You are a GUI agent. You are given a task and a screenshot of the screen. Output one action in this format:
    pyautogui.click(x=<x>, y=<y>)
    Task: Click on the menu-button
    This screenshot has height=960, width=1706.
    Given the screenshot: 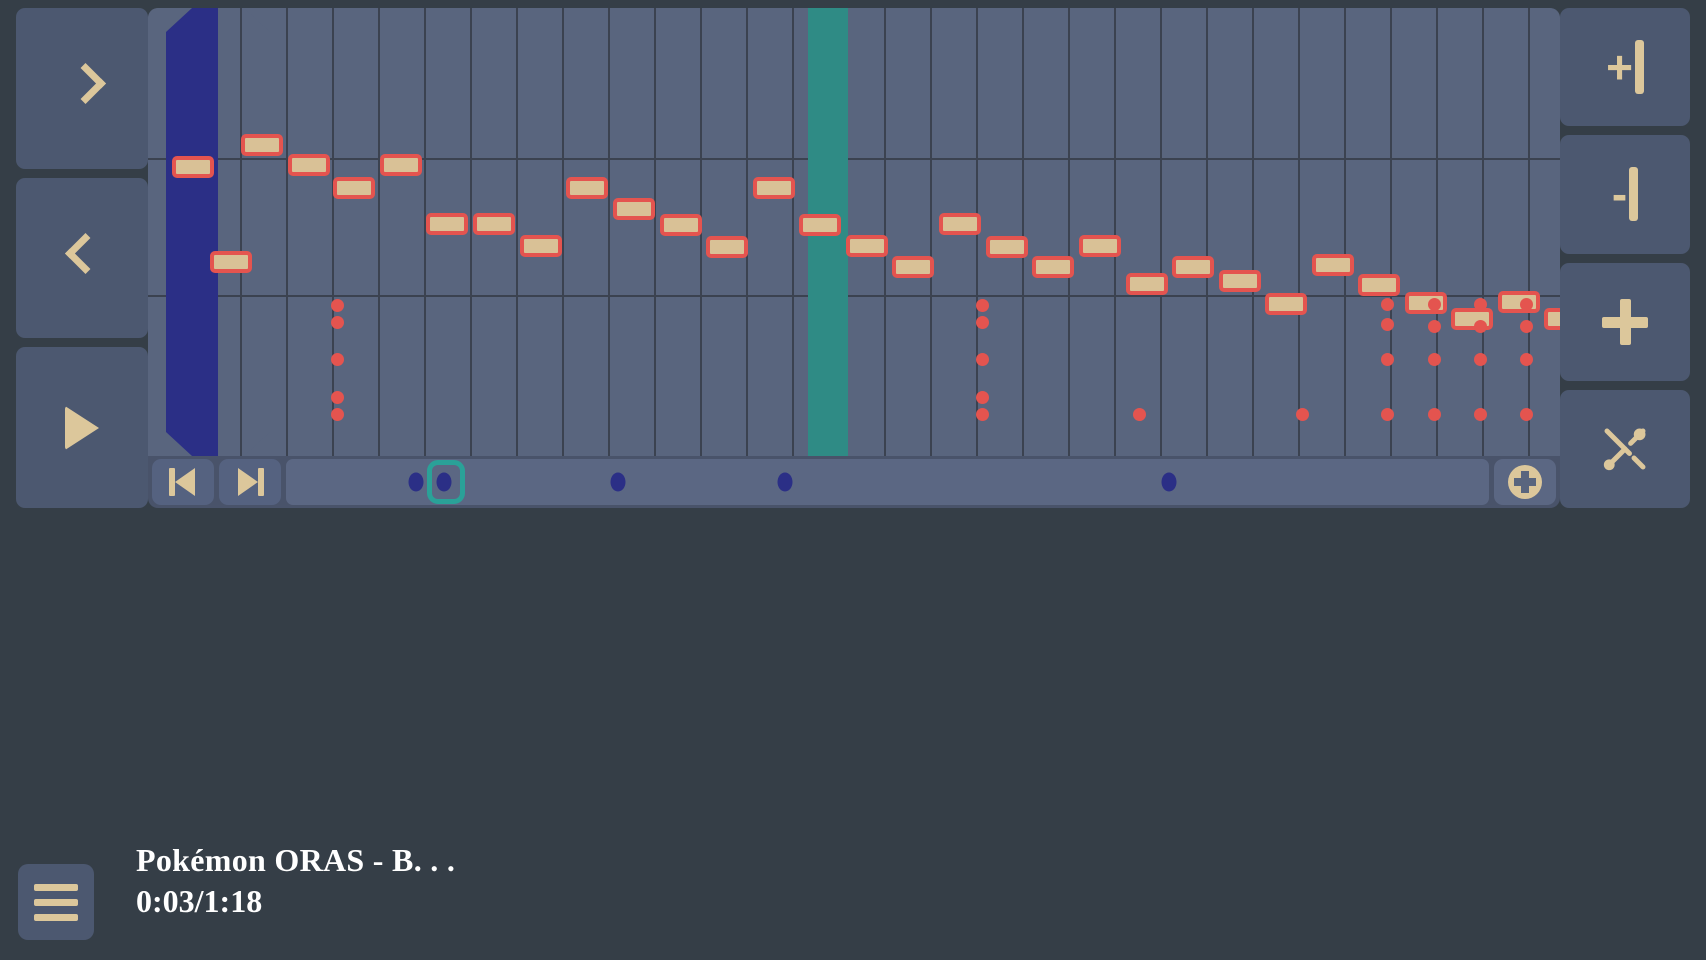 What is the action you would take?
    pyautogui.click(x=56, y=902)
    